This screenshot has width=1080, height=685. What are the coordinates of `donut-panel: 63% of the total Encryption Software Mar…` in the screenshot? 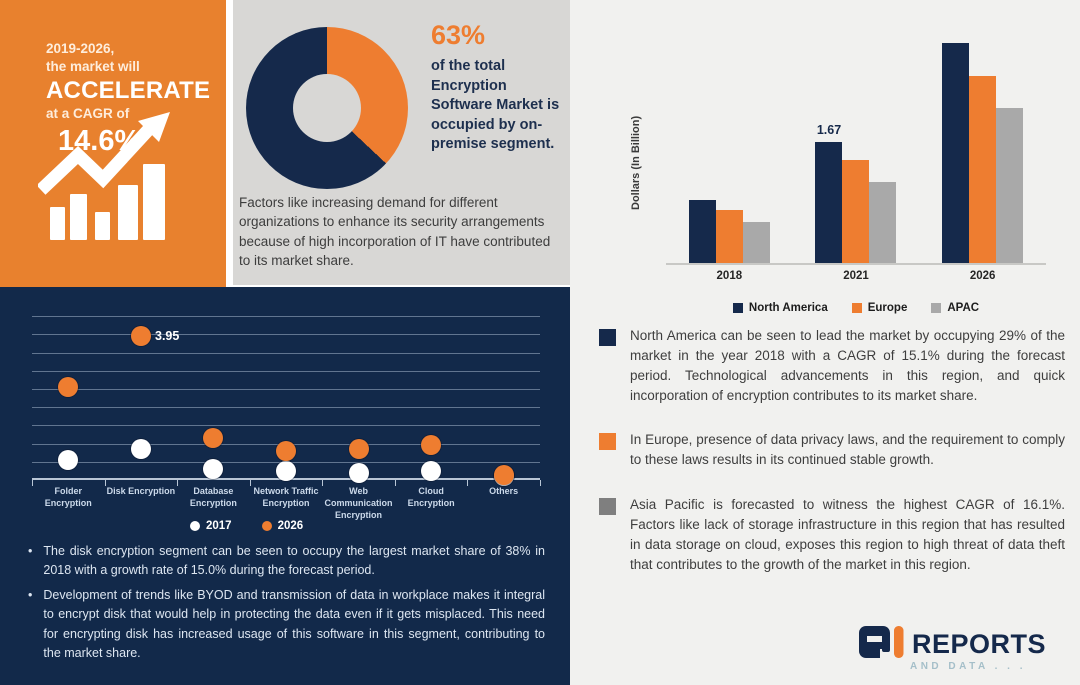 It's located at (401, 142).